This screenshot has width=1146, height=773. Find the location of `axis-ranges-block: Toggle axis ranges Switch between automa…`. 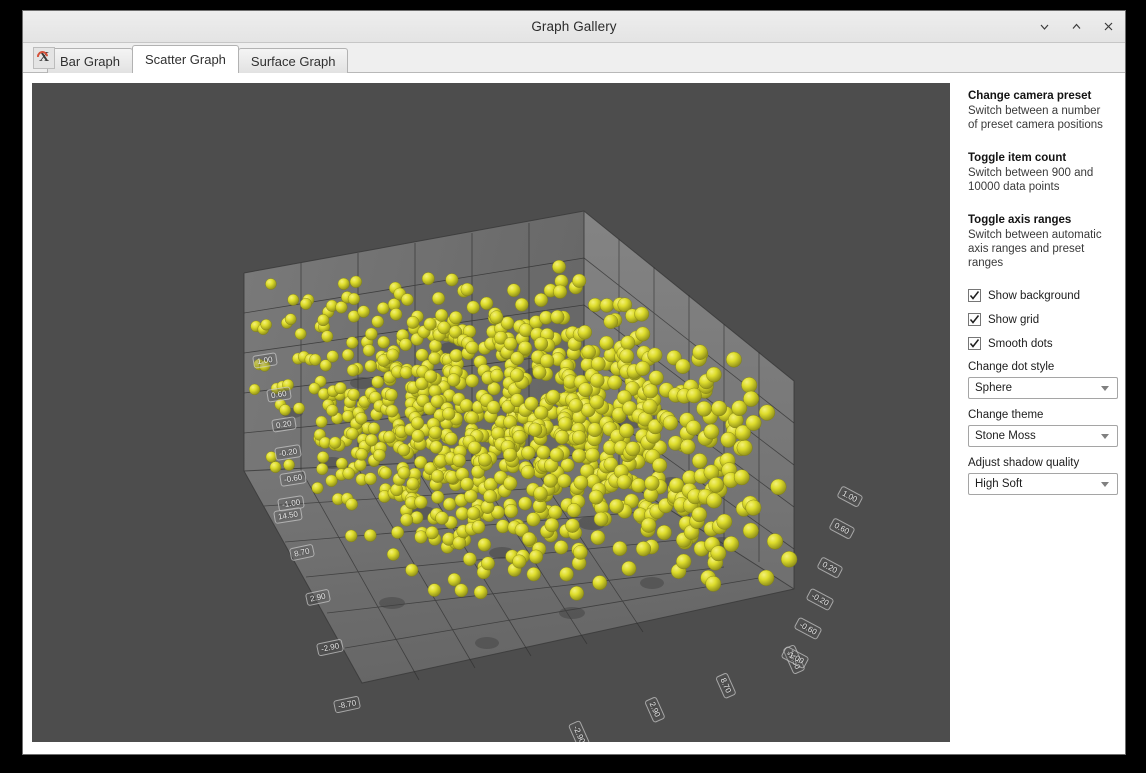

axis-ranges-block: Toggle axis ranges Switch between automa… is located at coordinates (1043, 241).